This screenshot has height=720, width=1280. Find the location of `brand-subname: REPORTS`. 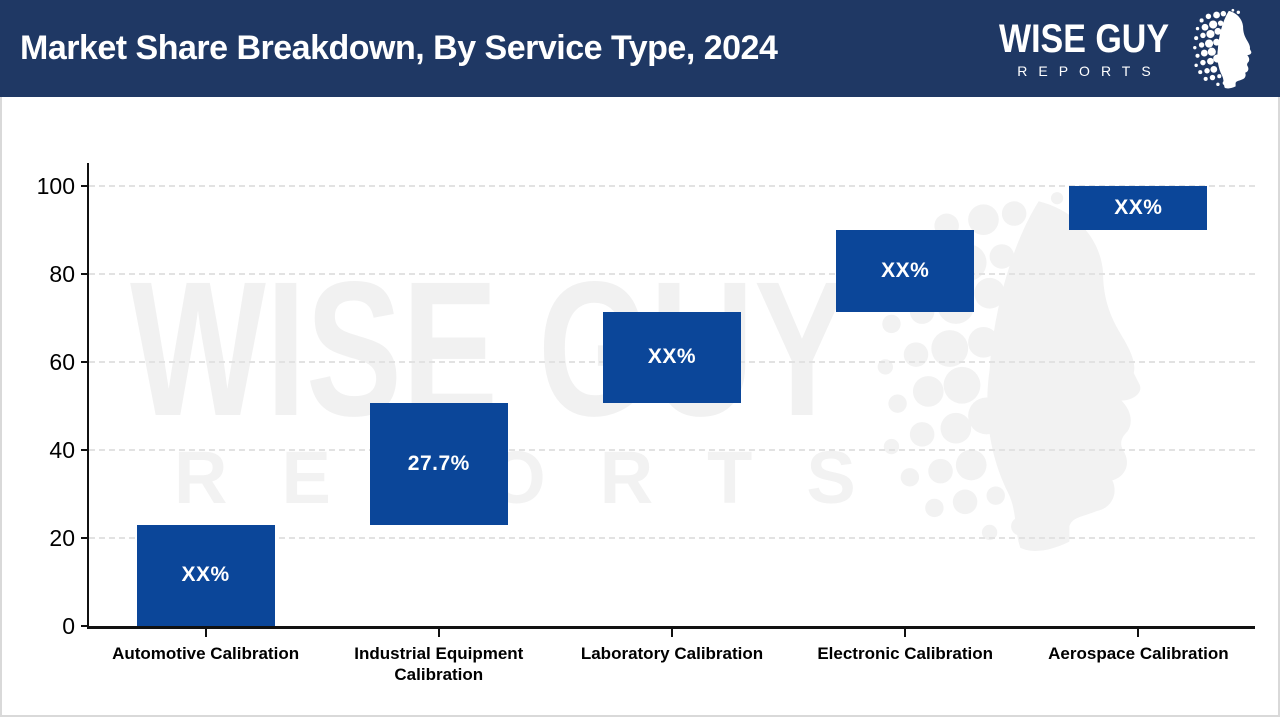

brand-subname: REPORTS is located at coordinates (1089, 71).